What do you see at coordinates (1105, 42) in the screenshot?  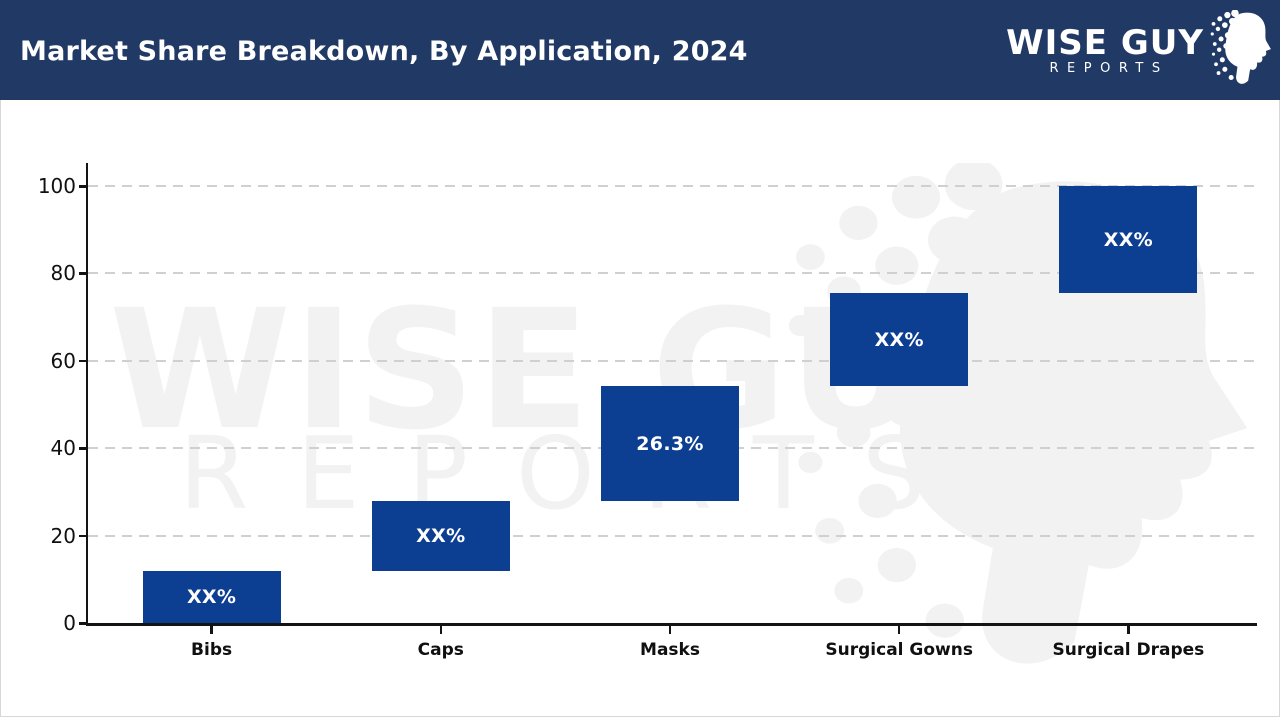 I see `logo-wordmark: WISE GUY` at bounding box center [1105, 42].